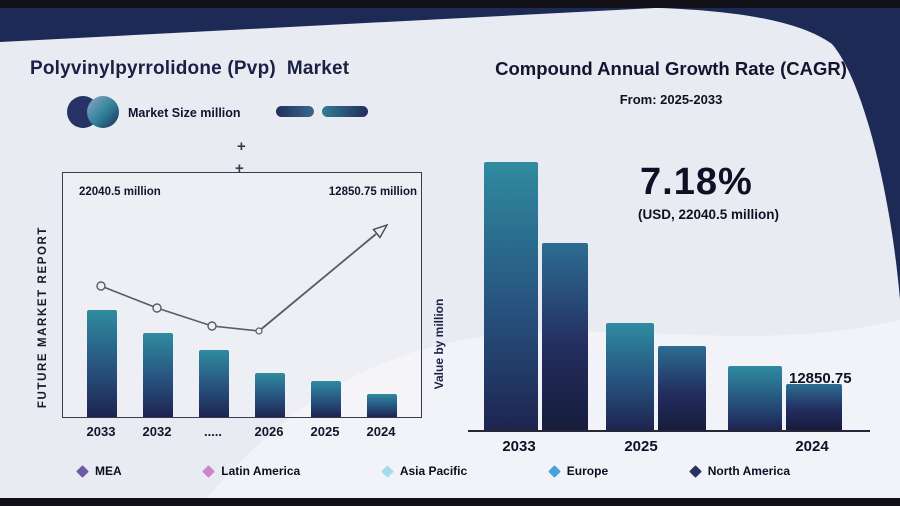 This screenshot has height=506, width=900. What do you see at coordinates (157, 431) in the screenshot?
I see `x-tick-label: 2032` at bounding box center [157, 431].